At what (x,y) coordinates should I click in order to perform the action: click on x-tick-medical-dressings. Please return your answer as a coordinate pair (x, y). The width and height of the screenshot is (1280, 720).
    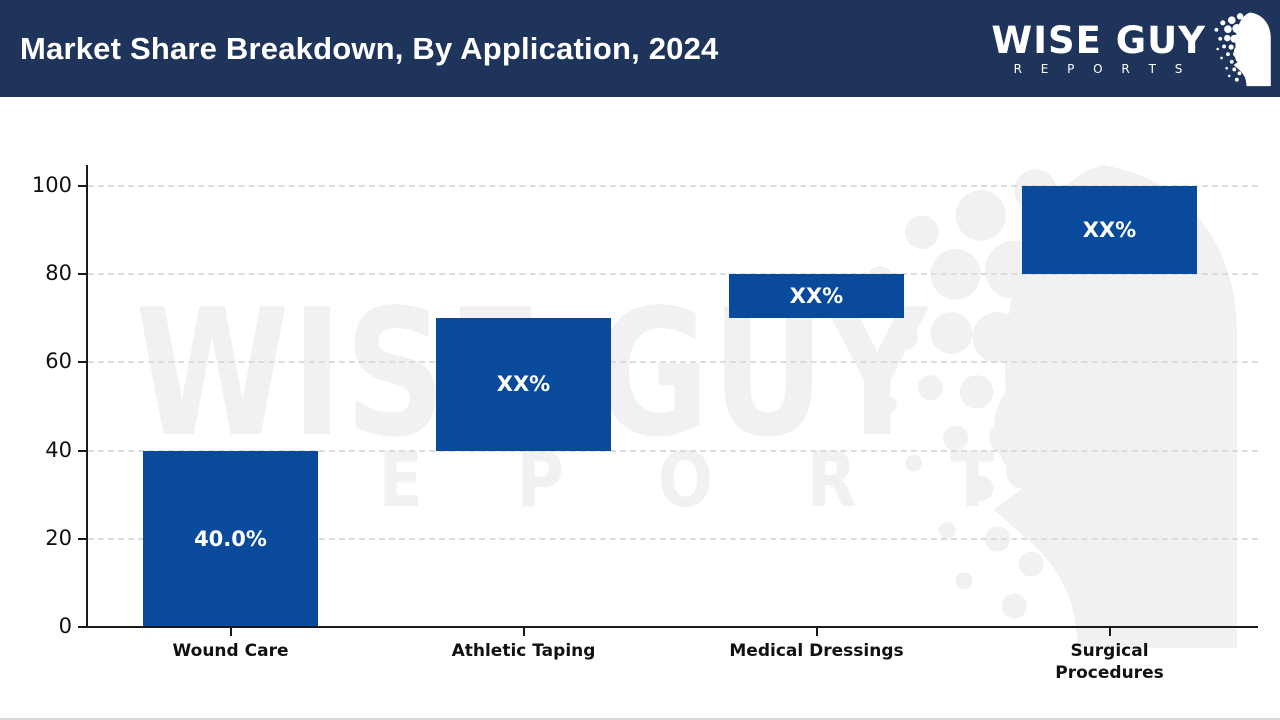
    Looking at the image, I should click on (816, 632).